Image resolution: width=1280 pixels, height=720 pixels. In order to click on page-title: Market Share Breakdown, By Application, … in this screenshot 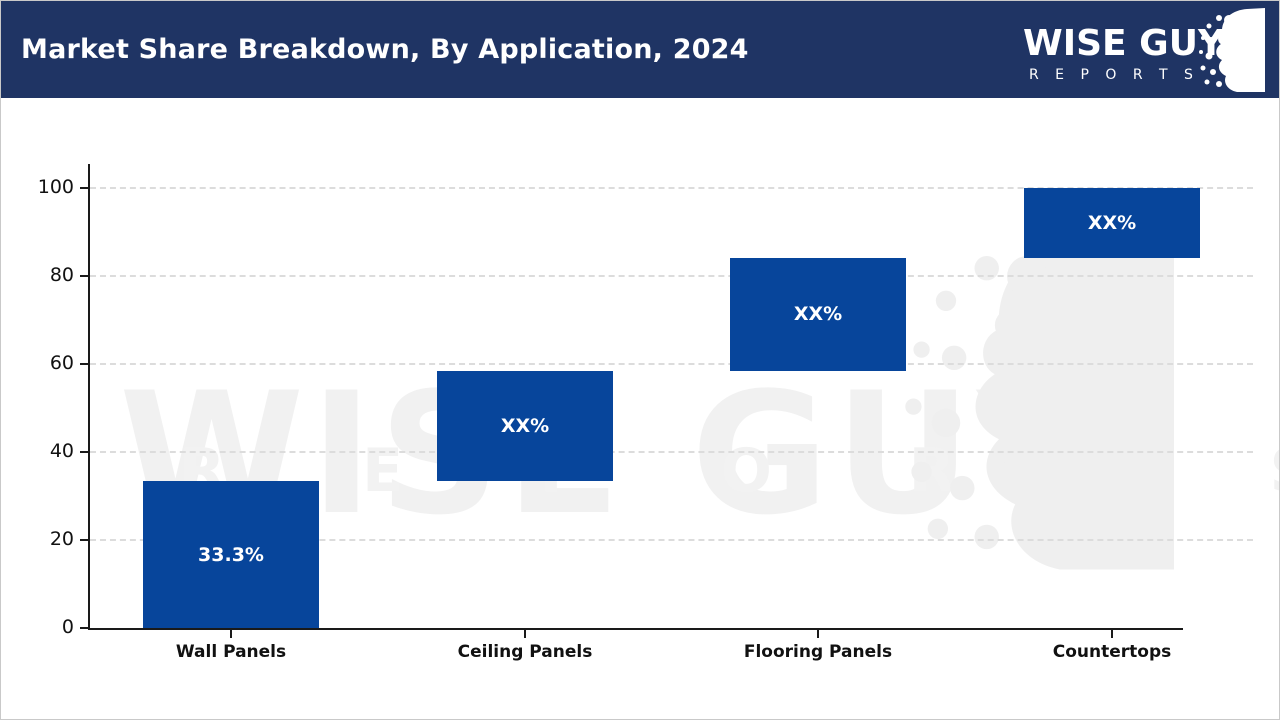, I will do `click(385, 49)`.